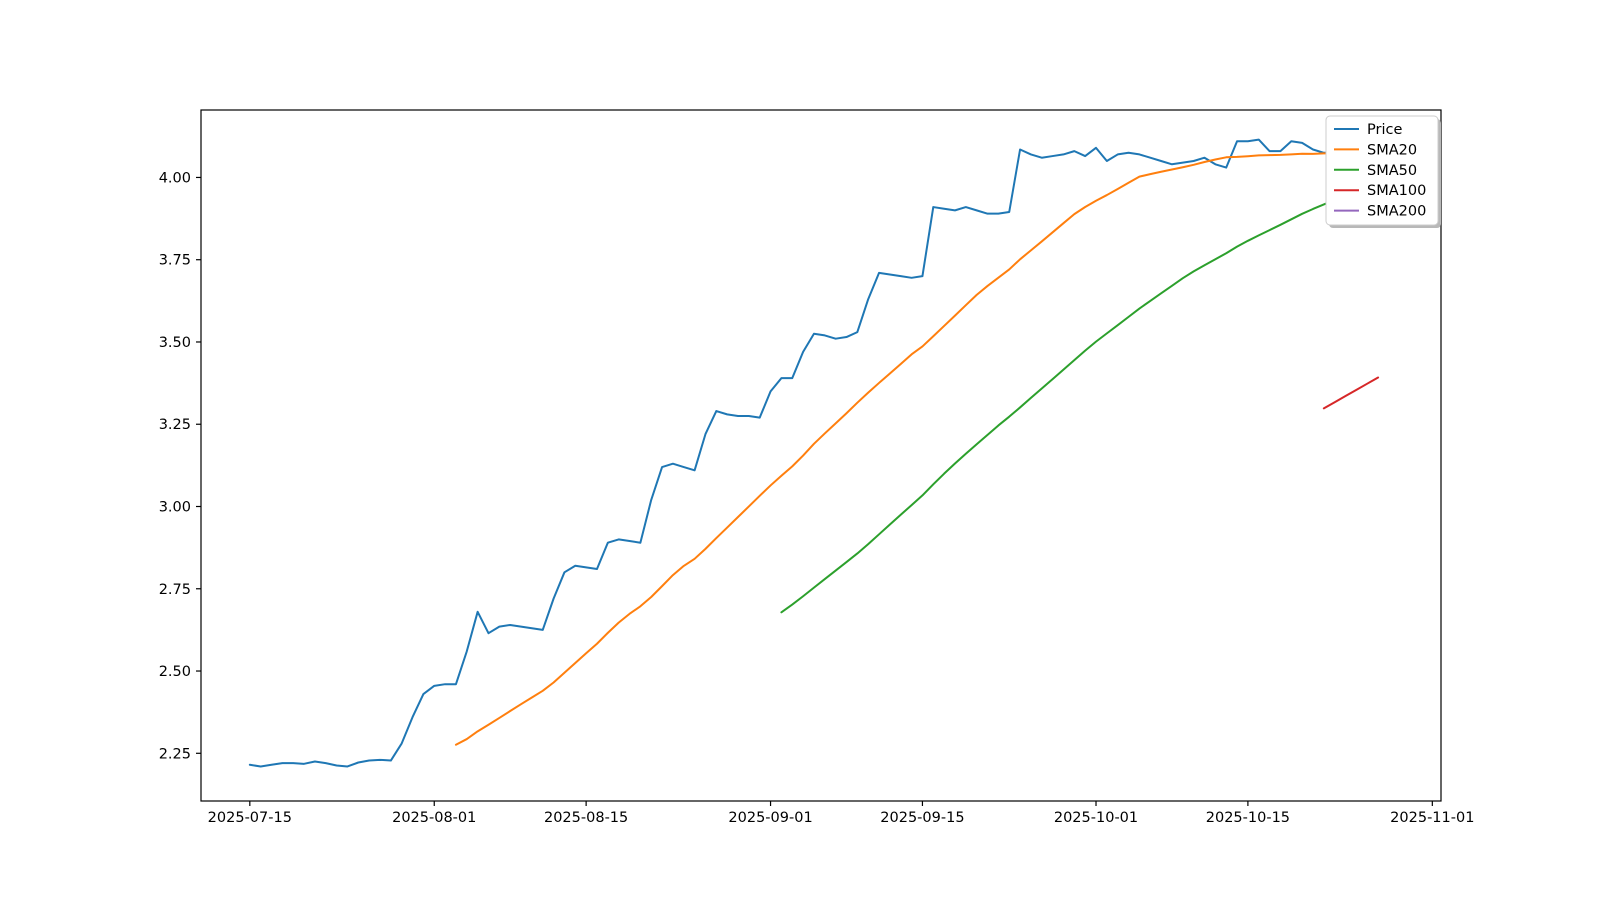  Describe the element at coordinates (922, 818) in the screenshot. I see `x-tick-label: 2025-09-15` at that location.